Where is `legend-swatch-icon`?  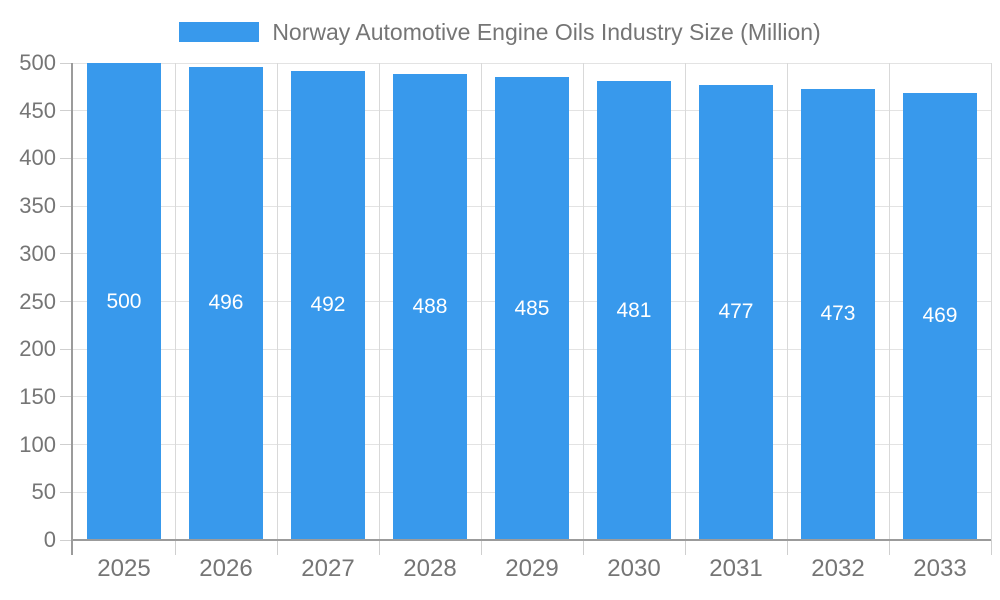 legend-swatch-icon is located at coordinates (219, 32).